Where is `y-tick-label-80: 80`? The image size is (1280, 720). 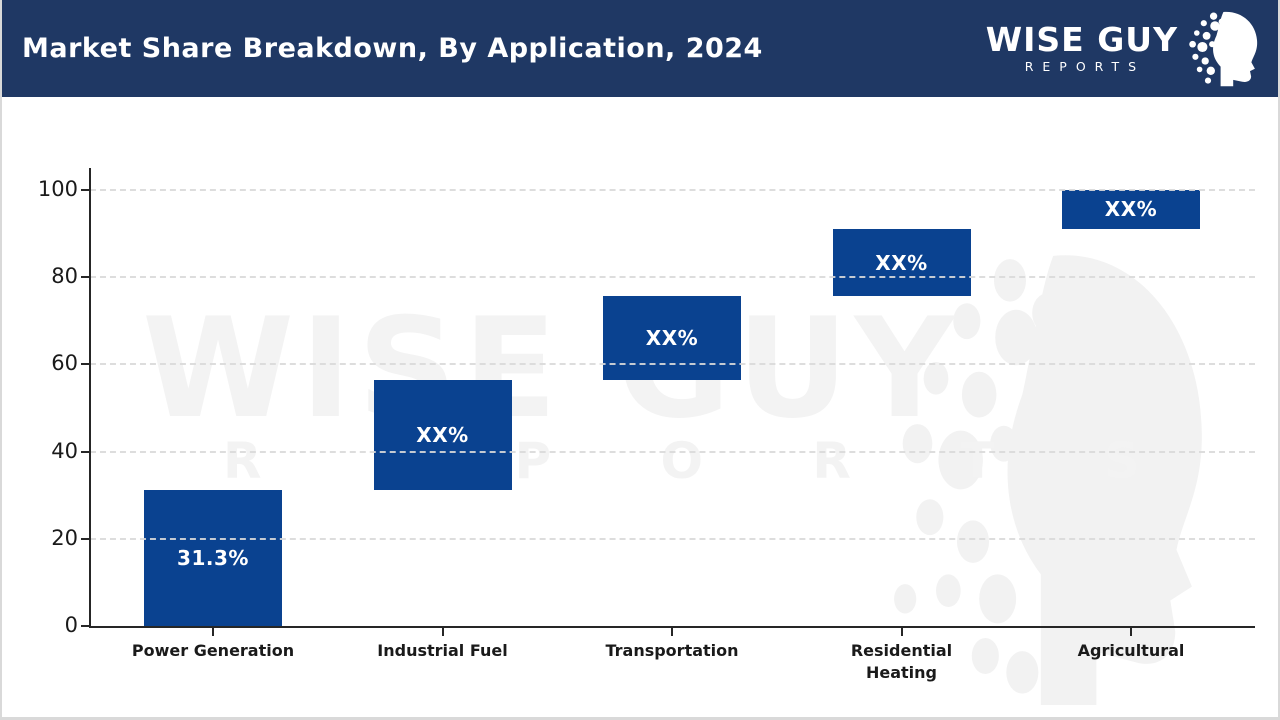
y-tick-label-80: 80 is located at coordinates (64, 276).